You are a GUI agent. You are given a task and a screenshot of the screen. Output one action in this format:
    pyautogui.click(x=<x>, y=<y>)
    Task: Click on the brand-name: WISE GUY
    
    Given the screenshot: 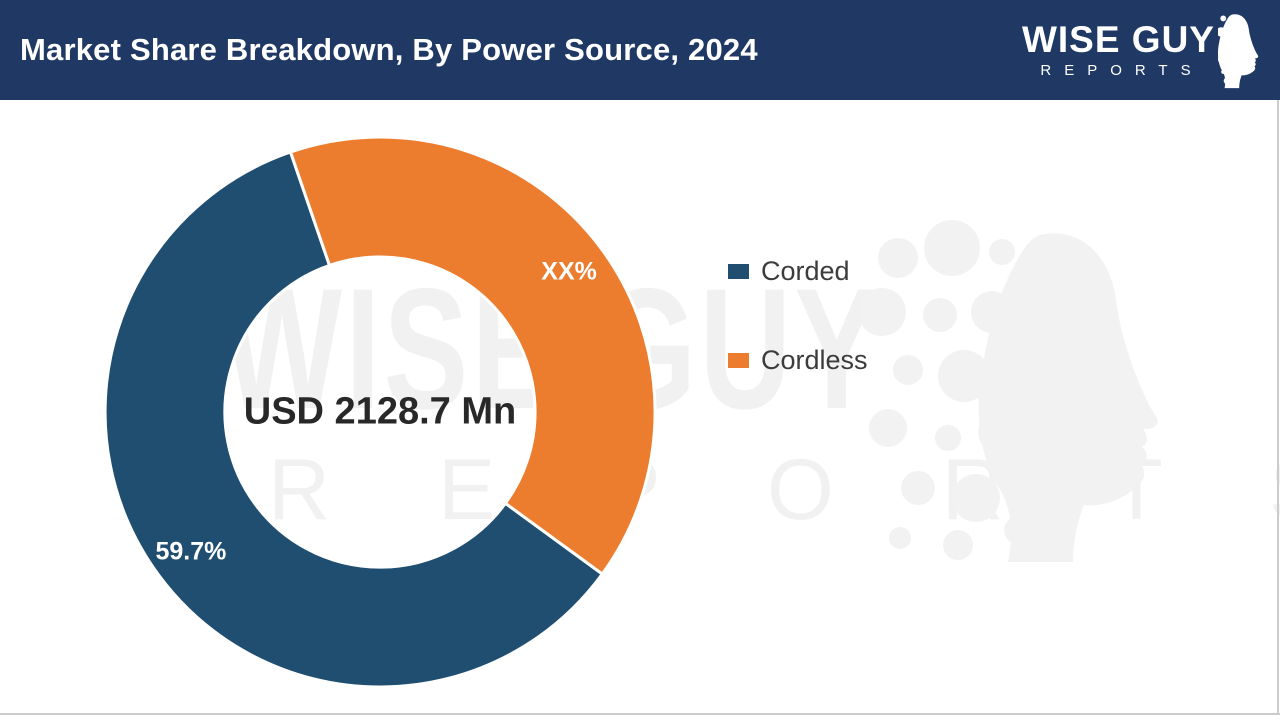 What is the action you would take?
    pyautogui.click(x=1118, y=40)
    